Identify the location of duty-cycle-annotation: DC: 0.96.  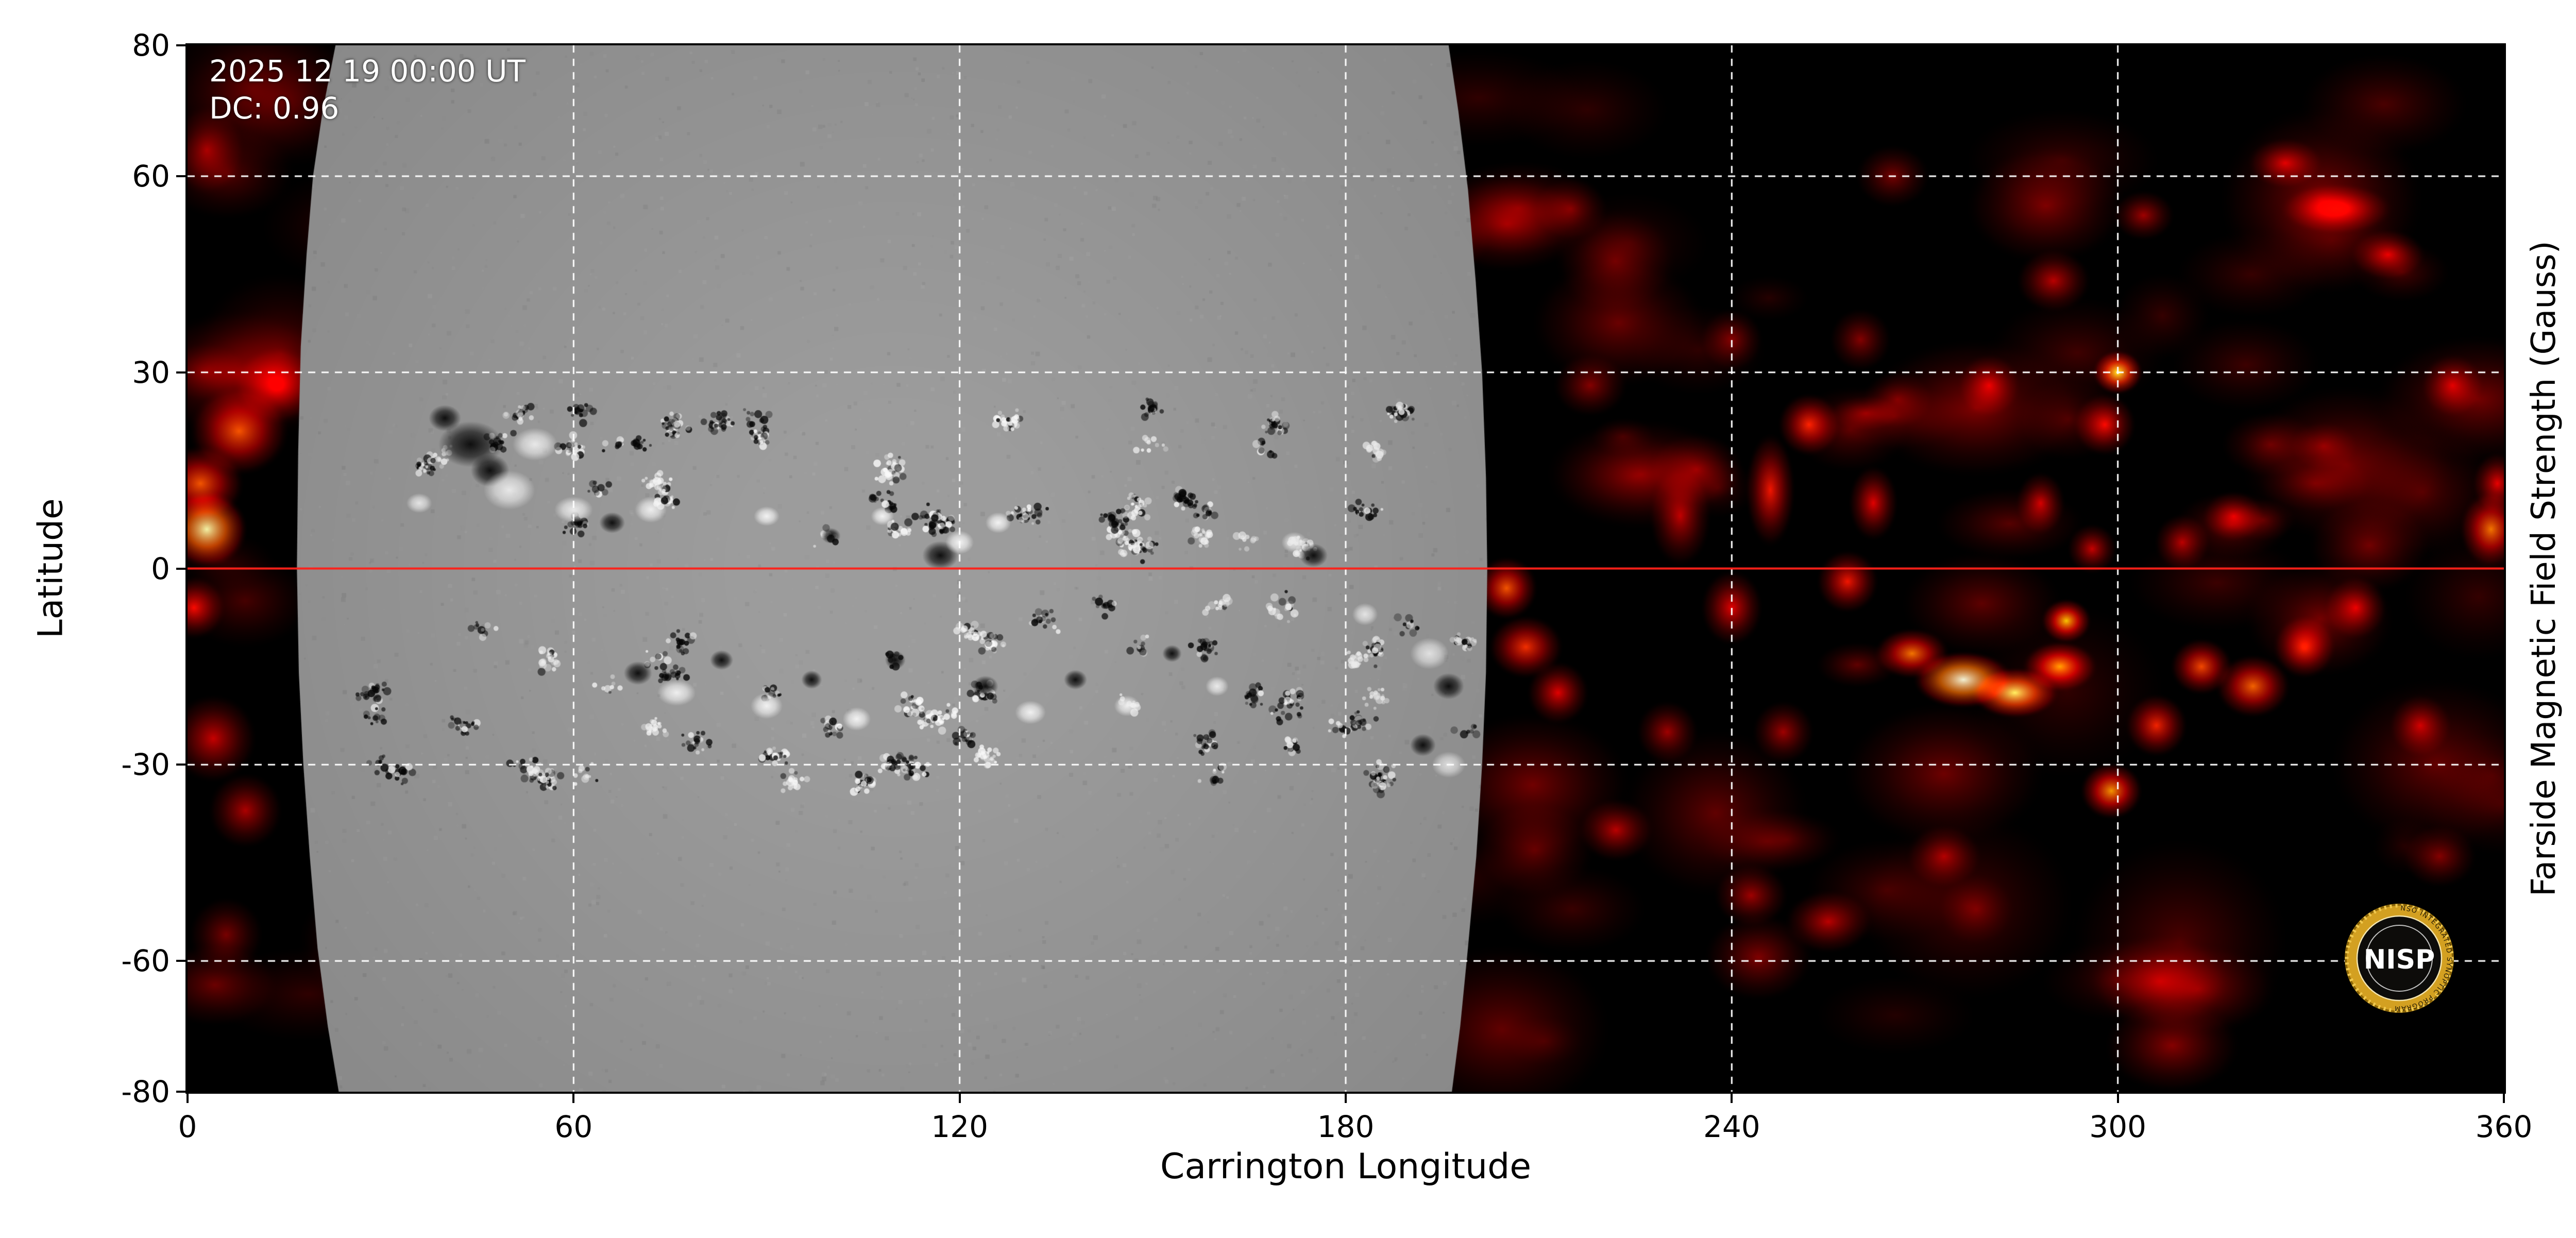
(274, 108).